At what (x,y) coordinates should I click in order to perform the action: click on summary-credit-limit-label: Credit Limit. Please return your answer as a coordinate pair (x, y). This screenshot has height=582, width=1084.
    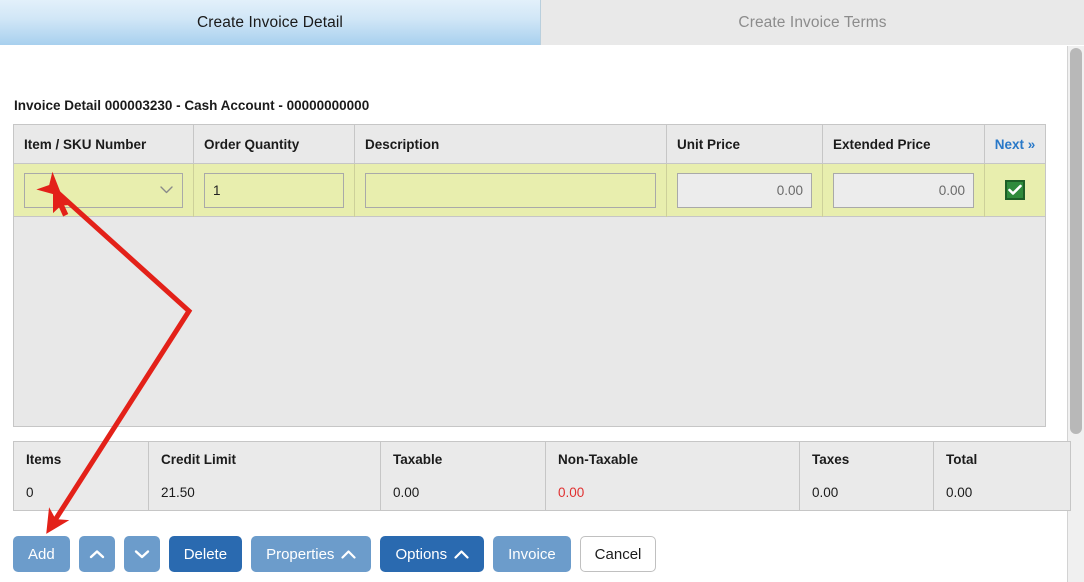
    Looking at the image, I should click on (199, 459).